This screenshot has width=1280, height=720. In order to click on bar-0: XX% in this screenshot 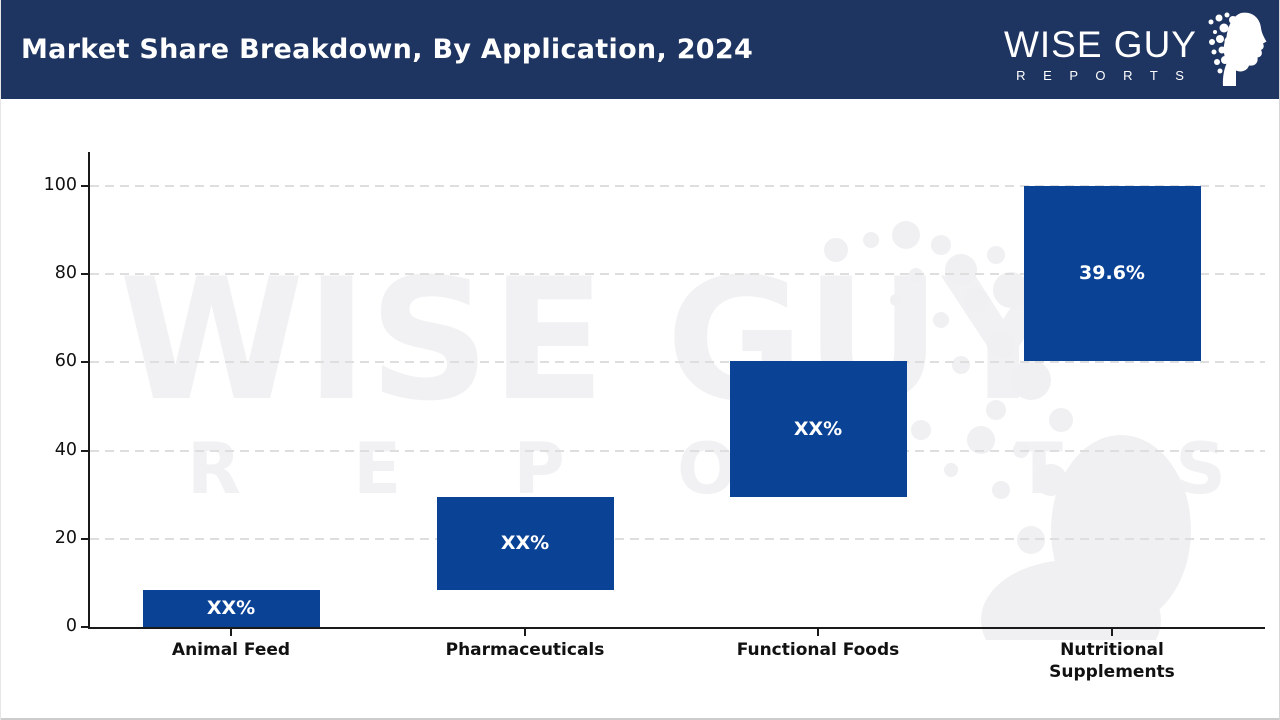, I will do `click(231, 608)`.